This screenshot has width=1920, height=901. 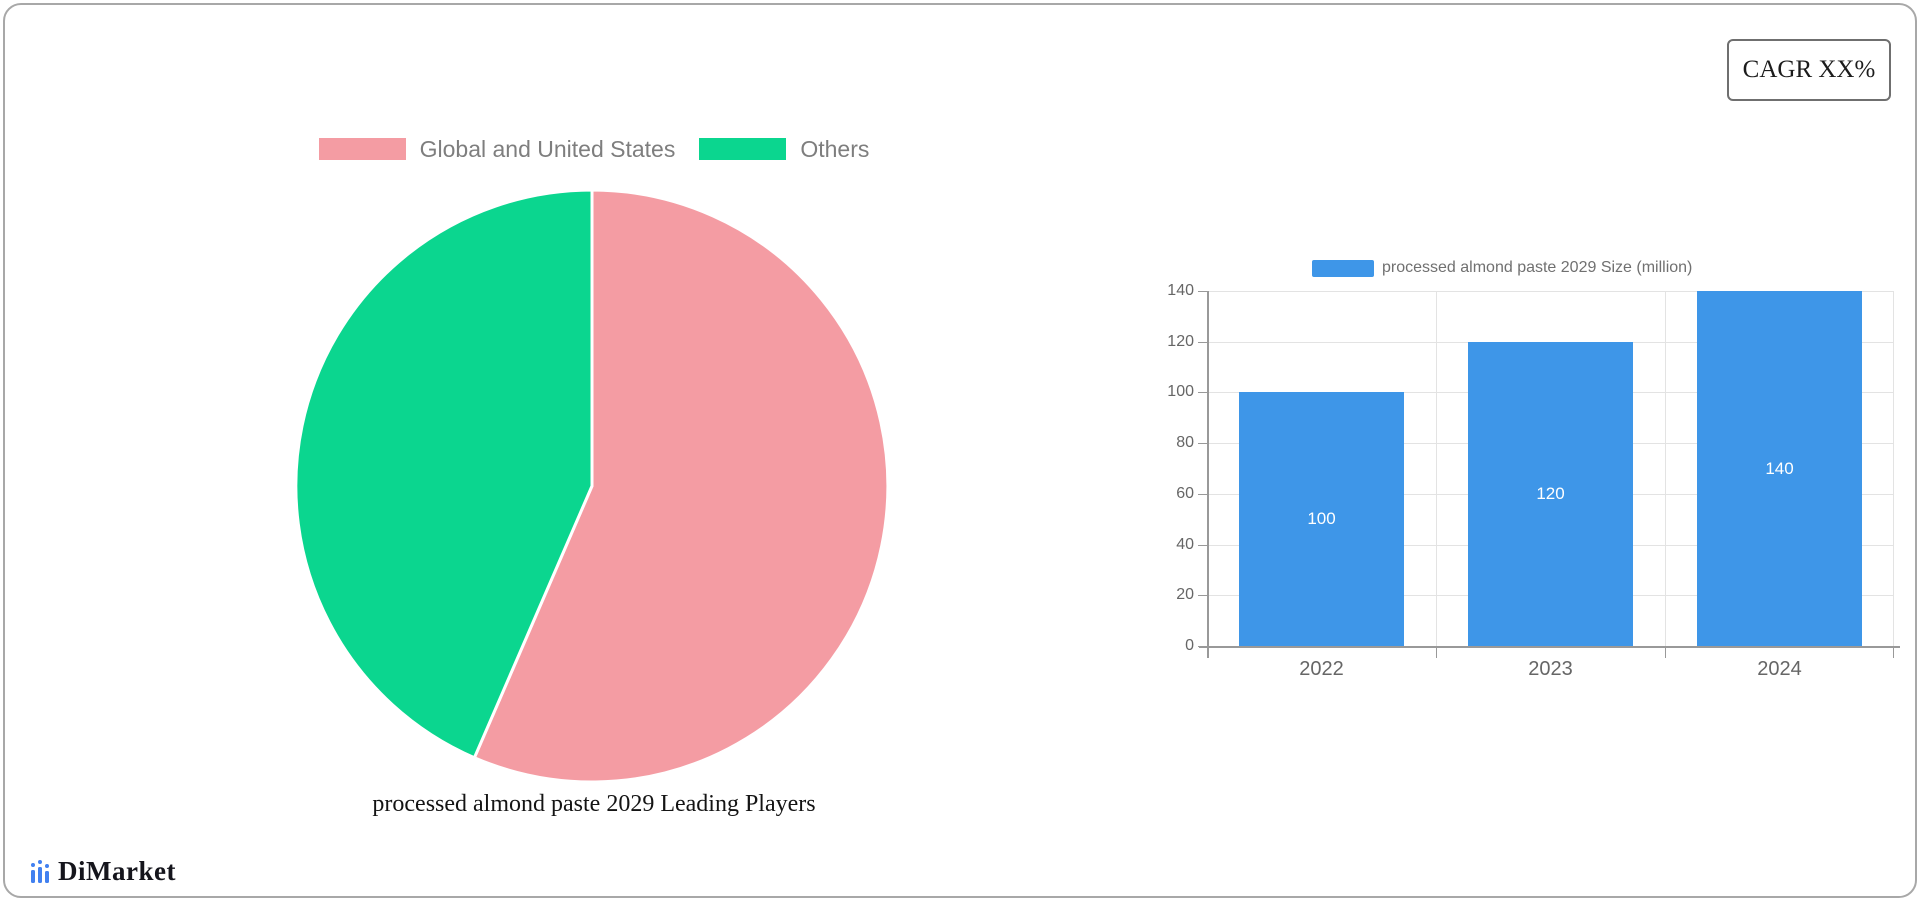 What do you see at coordinates (1180, 290) in the screenshot?
I see `y-axis-label-140: 140` at bounding box center [1180, 290].